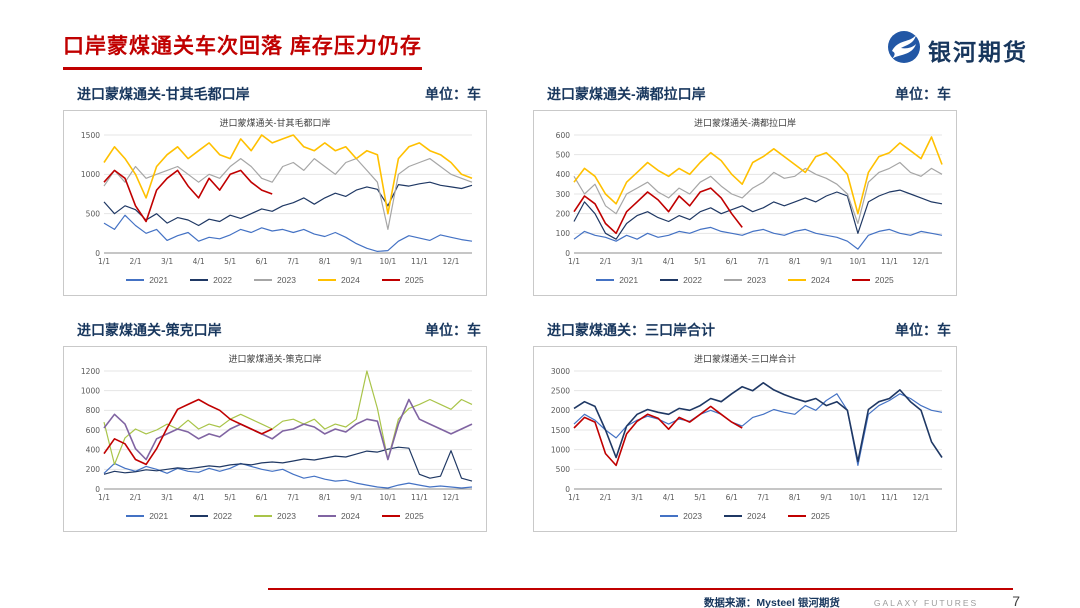  I want to click on series-line-2022, so click(288, 464).